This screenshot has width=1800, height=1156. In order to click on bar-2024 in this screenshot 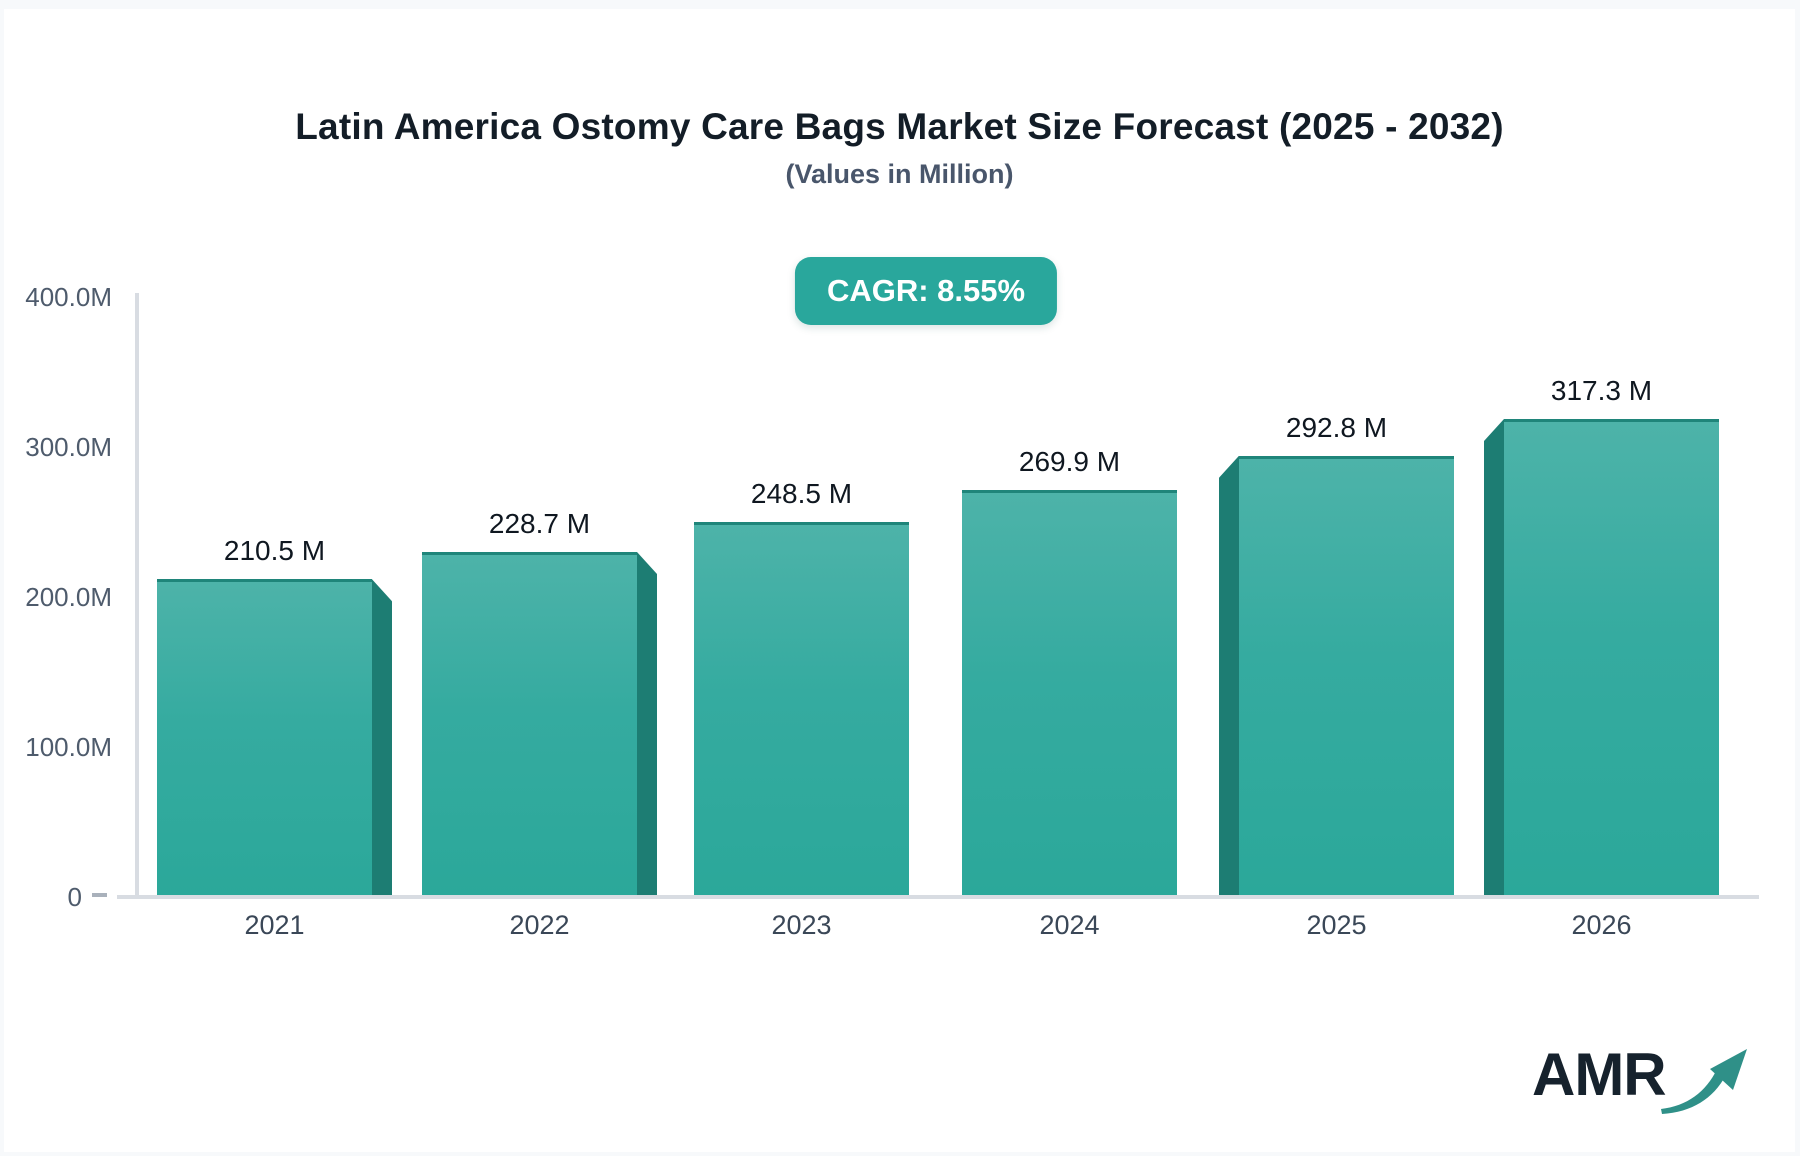, I will do `click(1069, 692)`.